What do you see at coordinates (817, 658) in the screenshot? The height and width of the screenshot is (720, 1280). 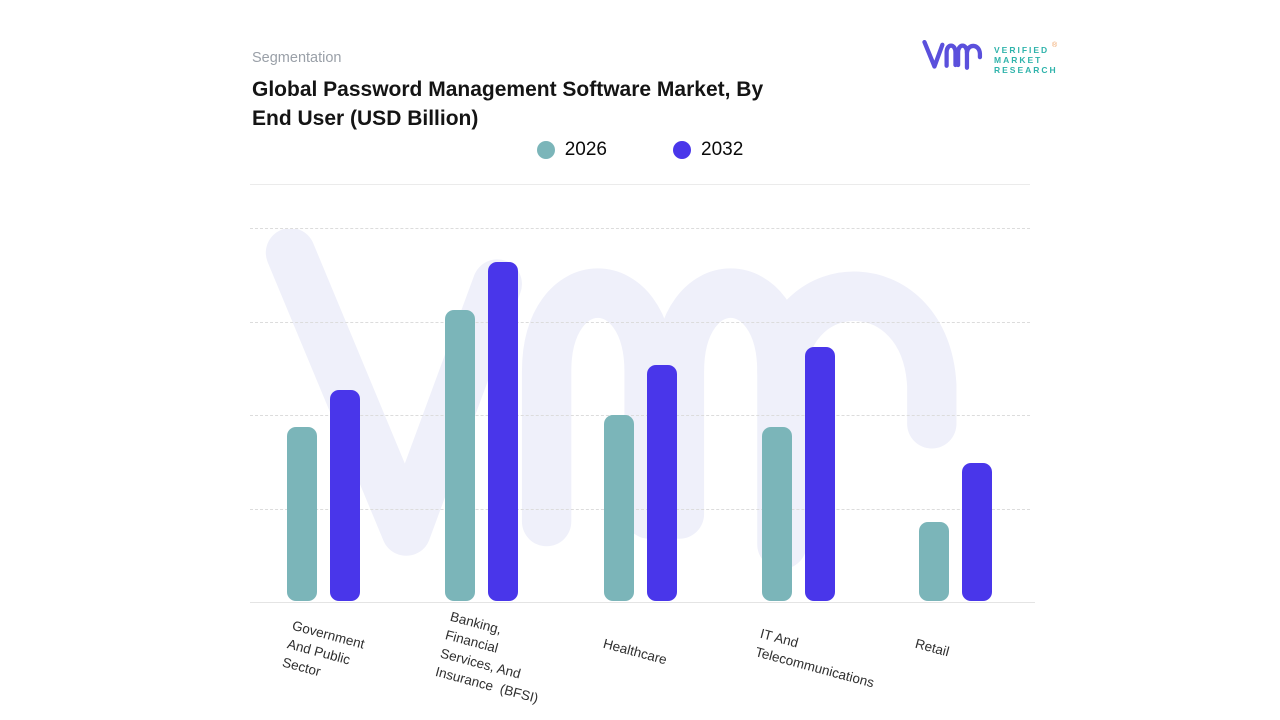 I see `x-tick-label-it-and-telecommunications: IT And Telecommunications` at bounding box center [817, 658].